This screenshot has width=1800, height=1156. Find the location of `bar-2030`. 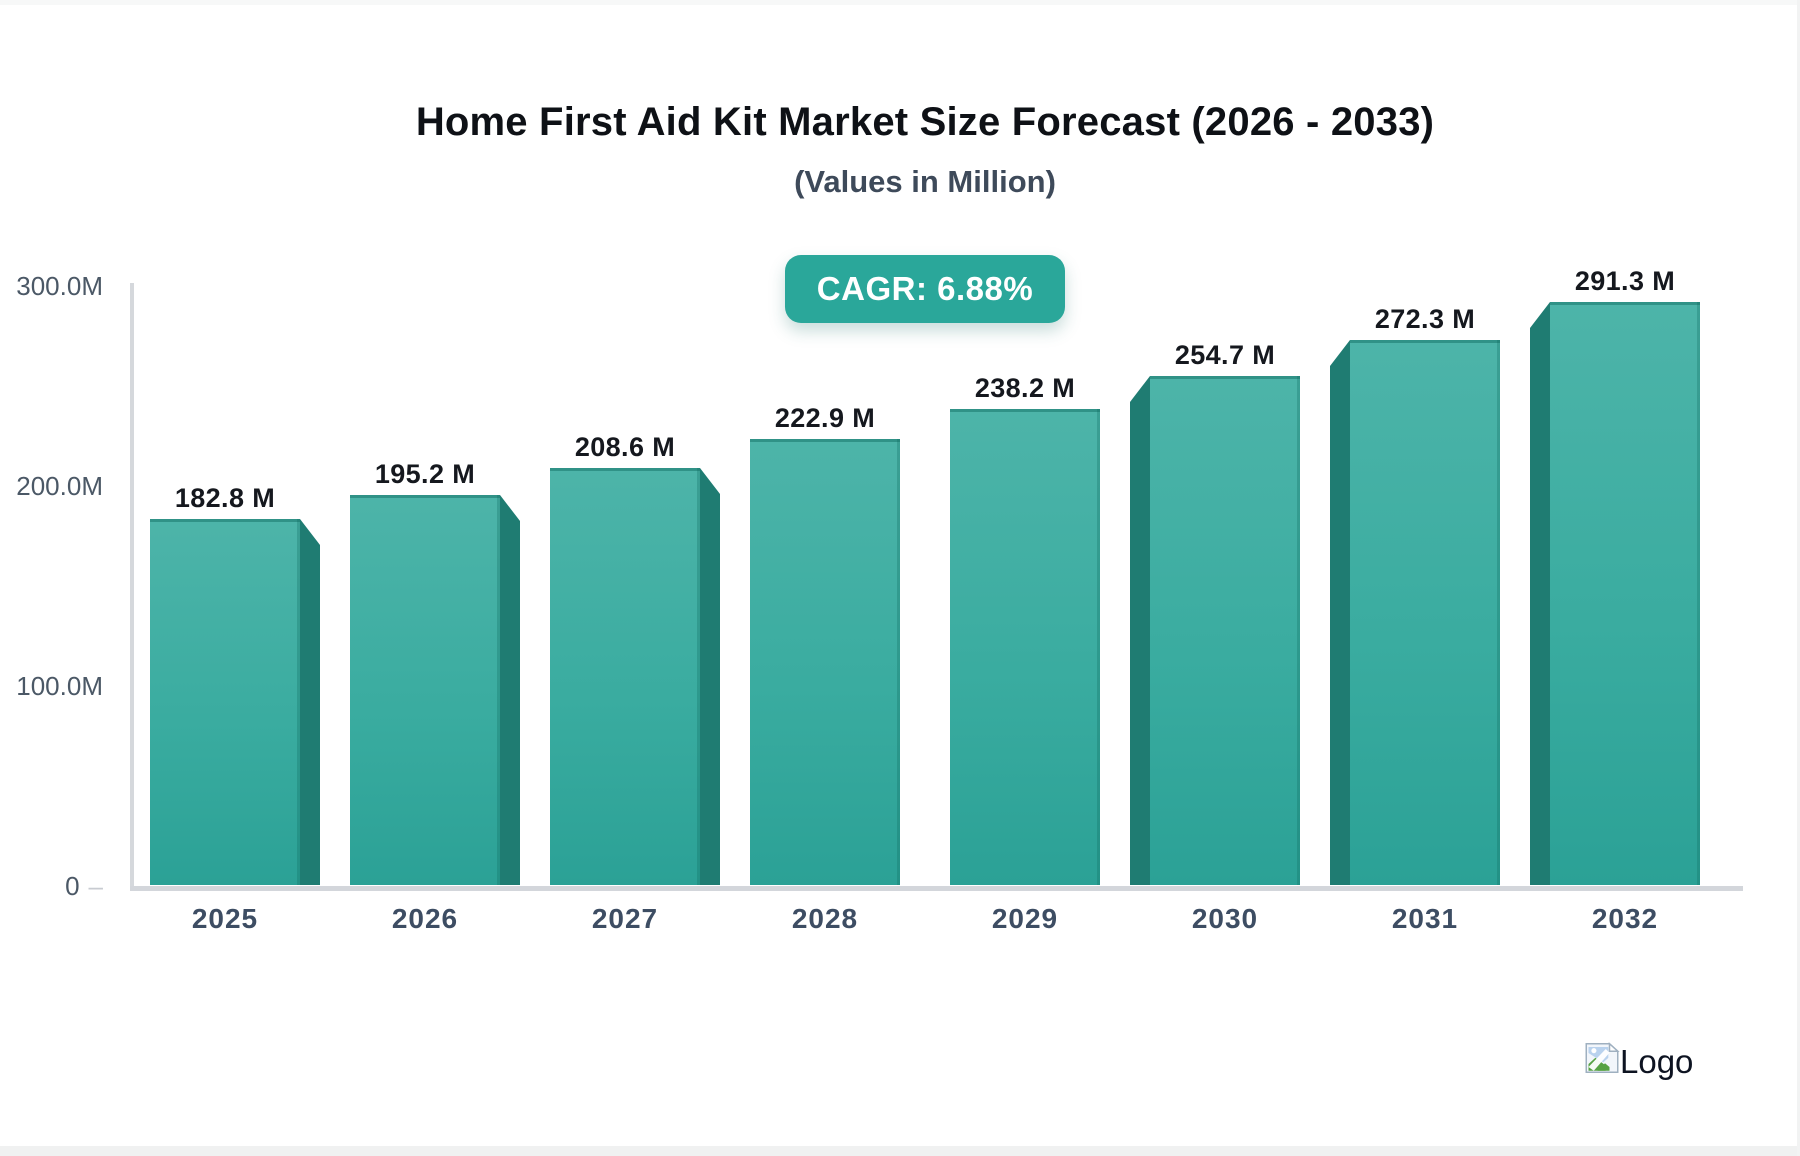

bar-2030 is located at coordinates (1225, 630).